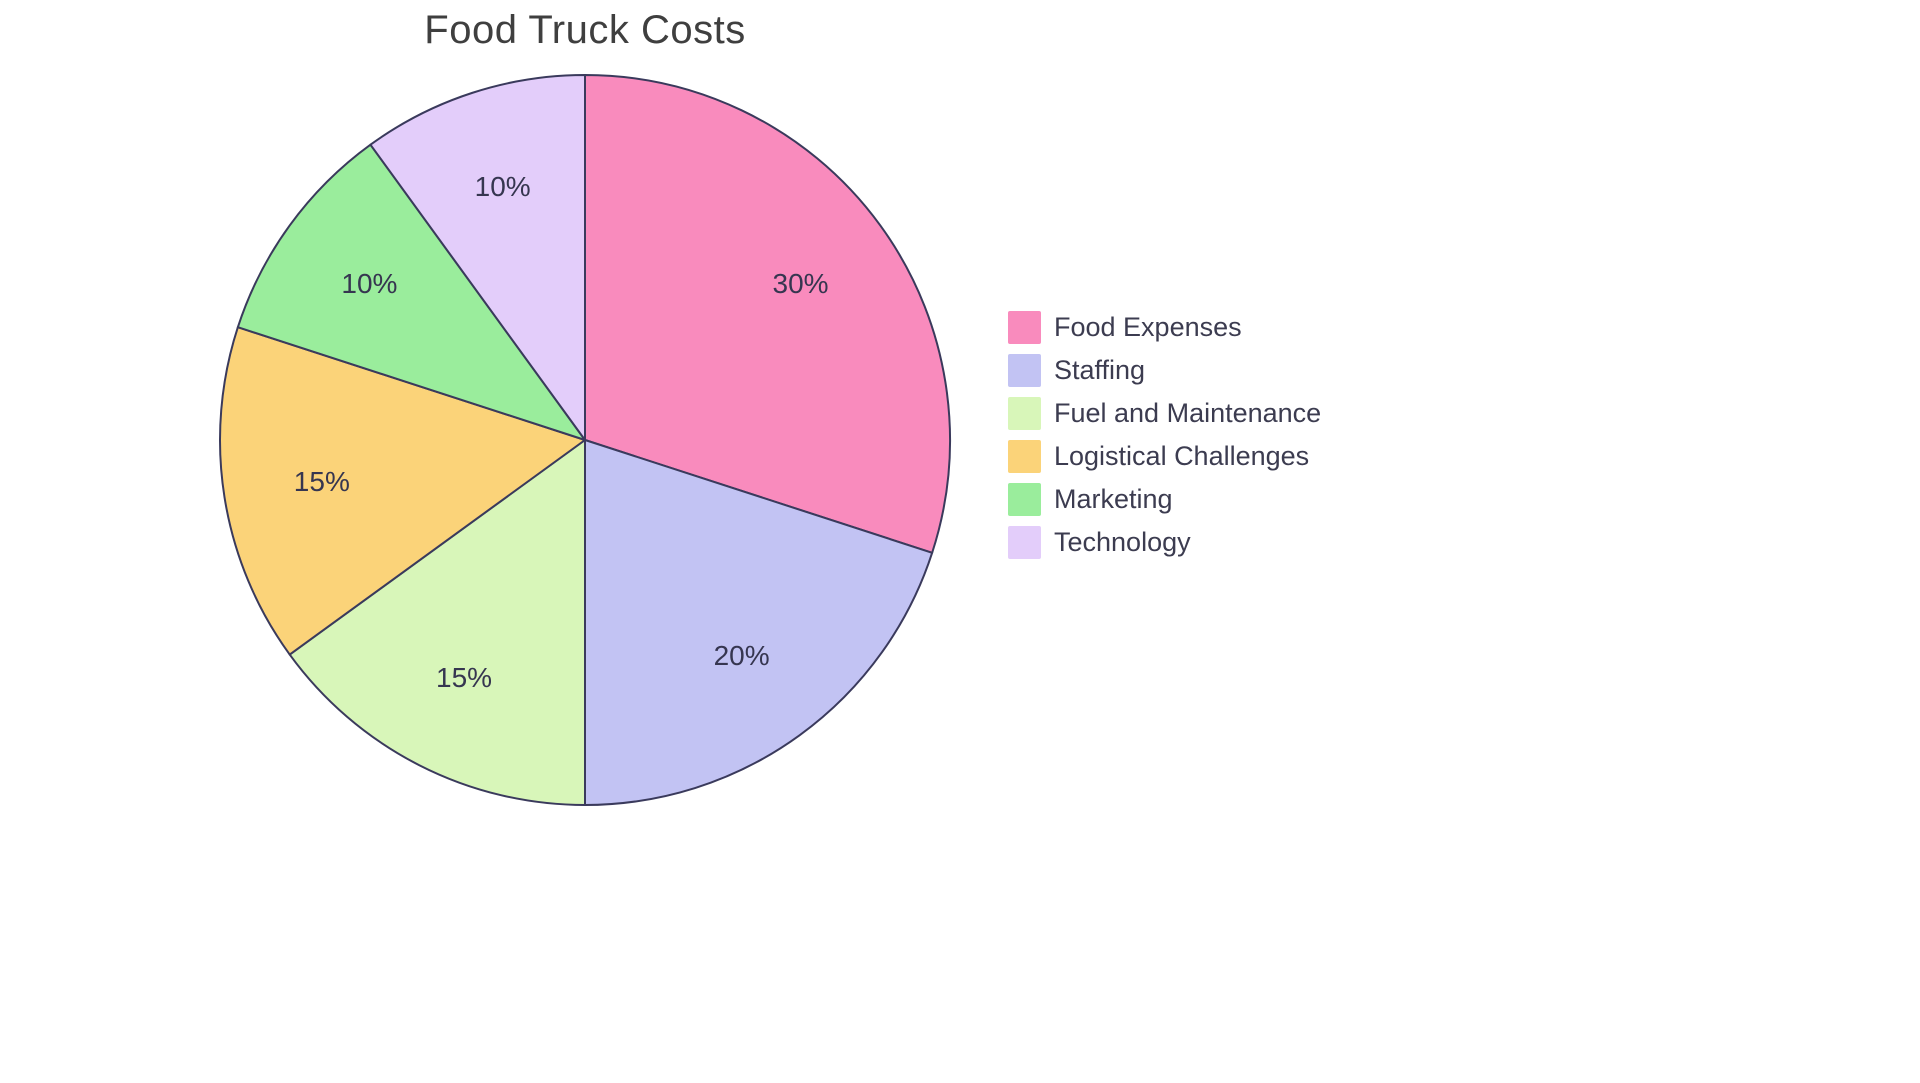 The width and height of the screenshot is (1920, 1083). I want to click on legend-swatch-staffing, so click(1024, 370).